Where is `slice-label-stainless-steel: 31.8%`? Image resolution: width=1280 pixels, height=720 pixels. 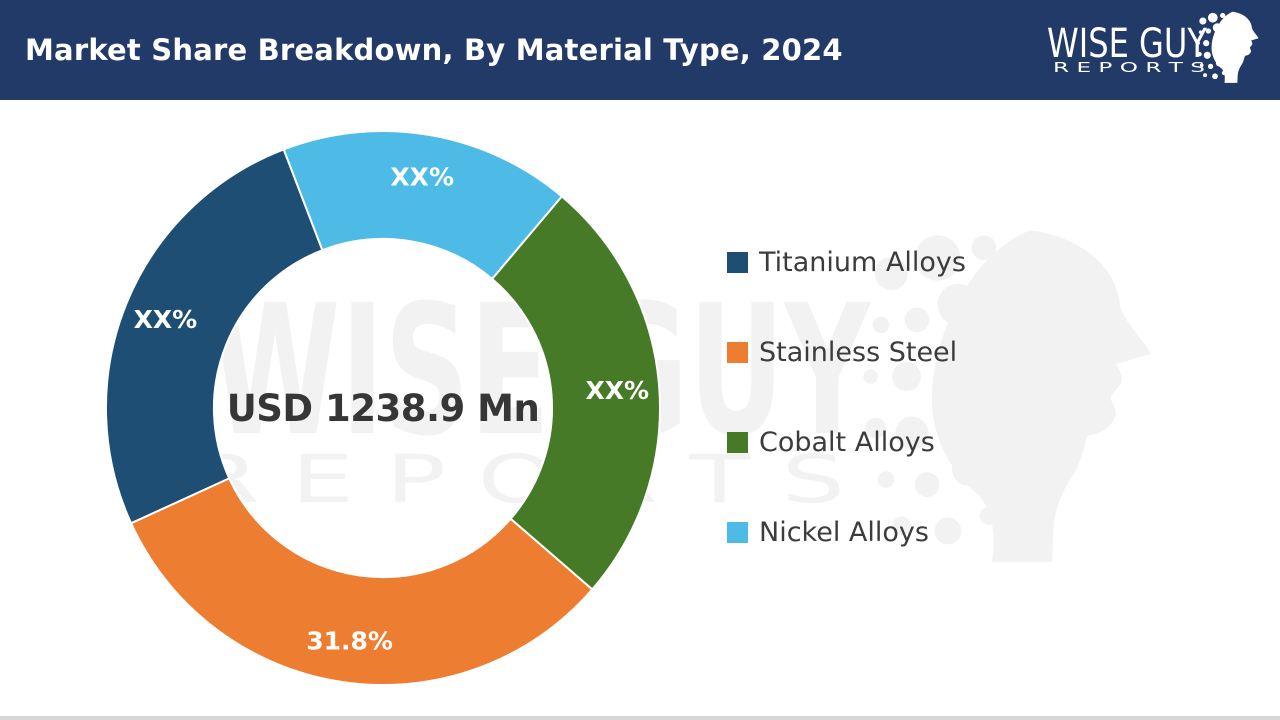 slice-label-stainless-steel: 31.8% is located at coordinates (349, 641).